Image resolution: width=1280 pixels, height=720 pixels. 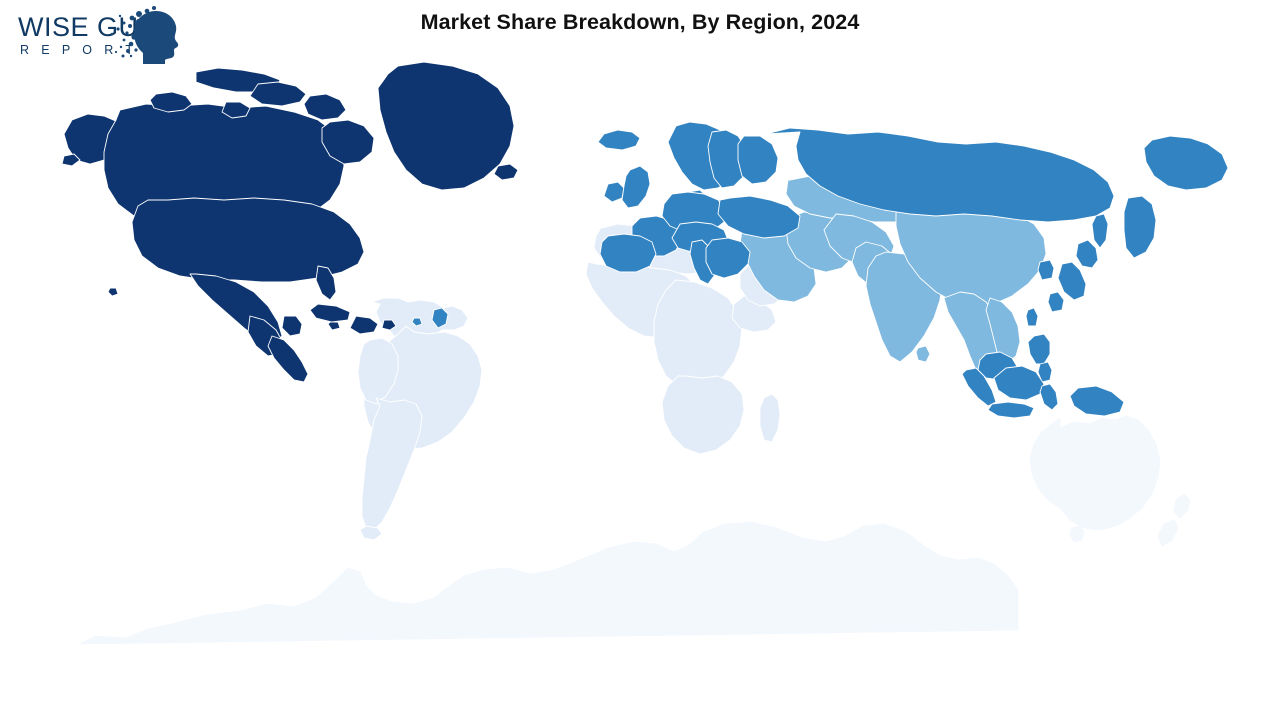 What do you see at coordinates (430, 318) in the screenshot?
I see `region-highlight-accents` at bounding box center [430, 318].